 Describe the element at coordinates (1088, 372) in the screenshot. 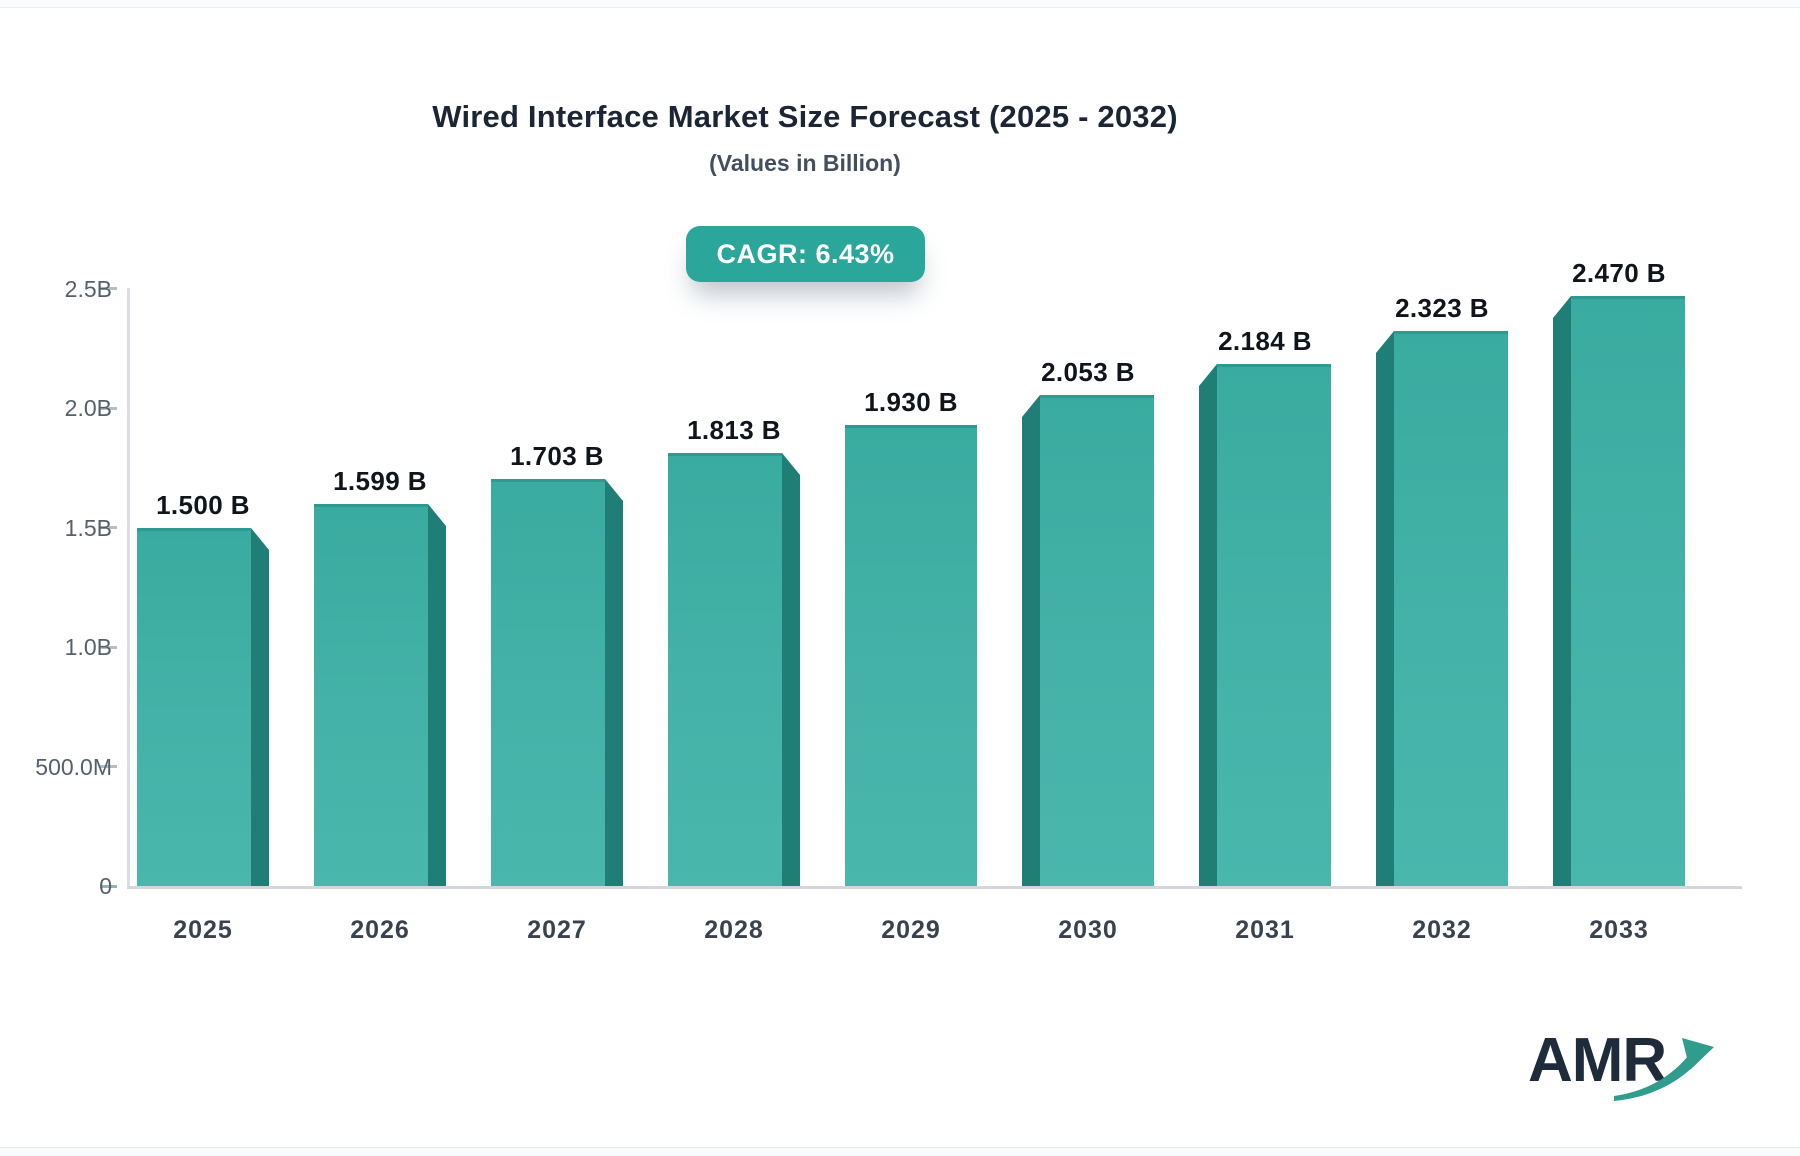

I see `bar-value-label: 2.053 B` at that location.